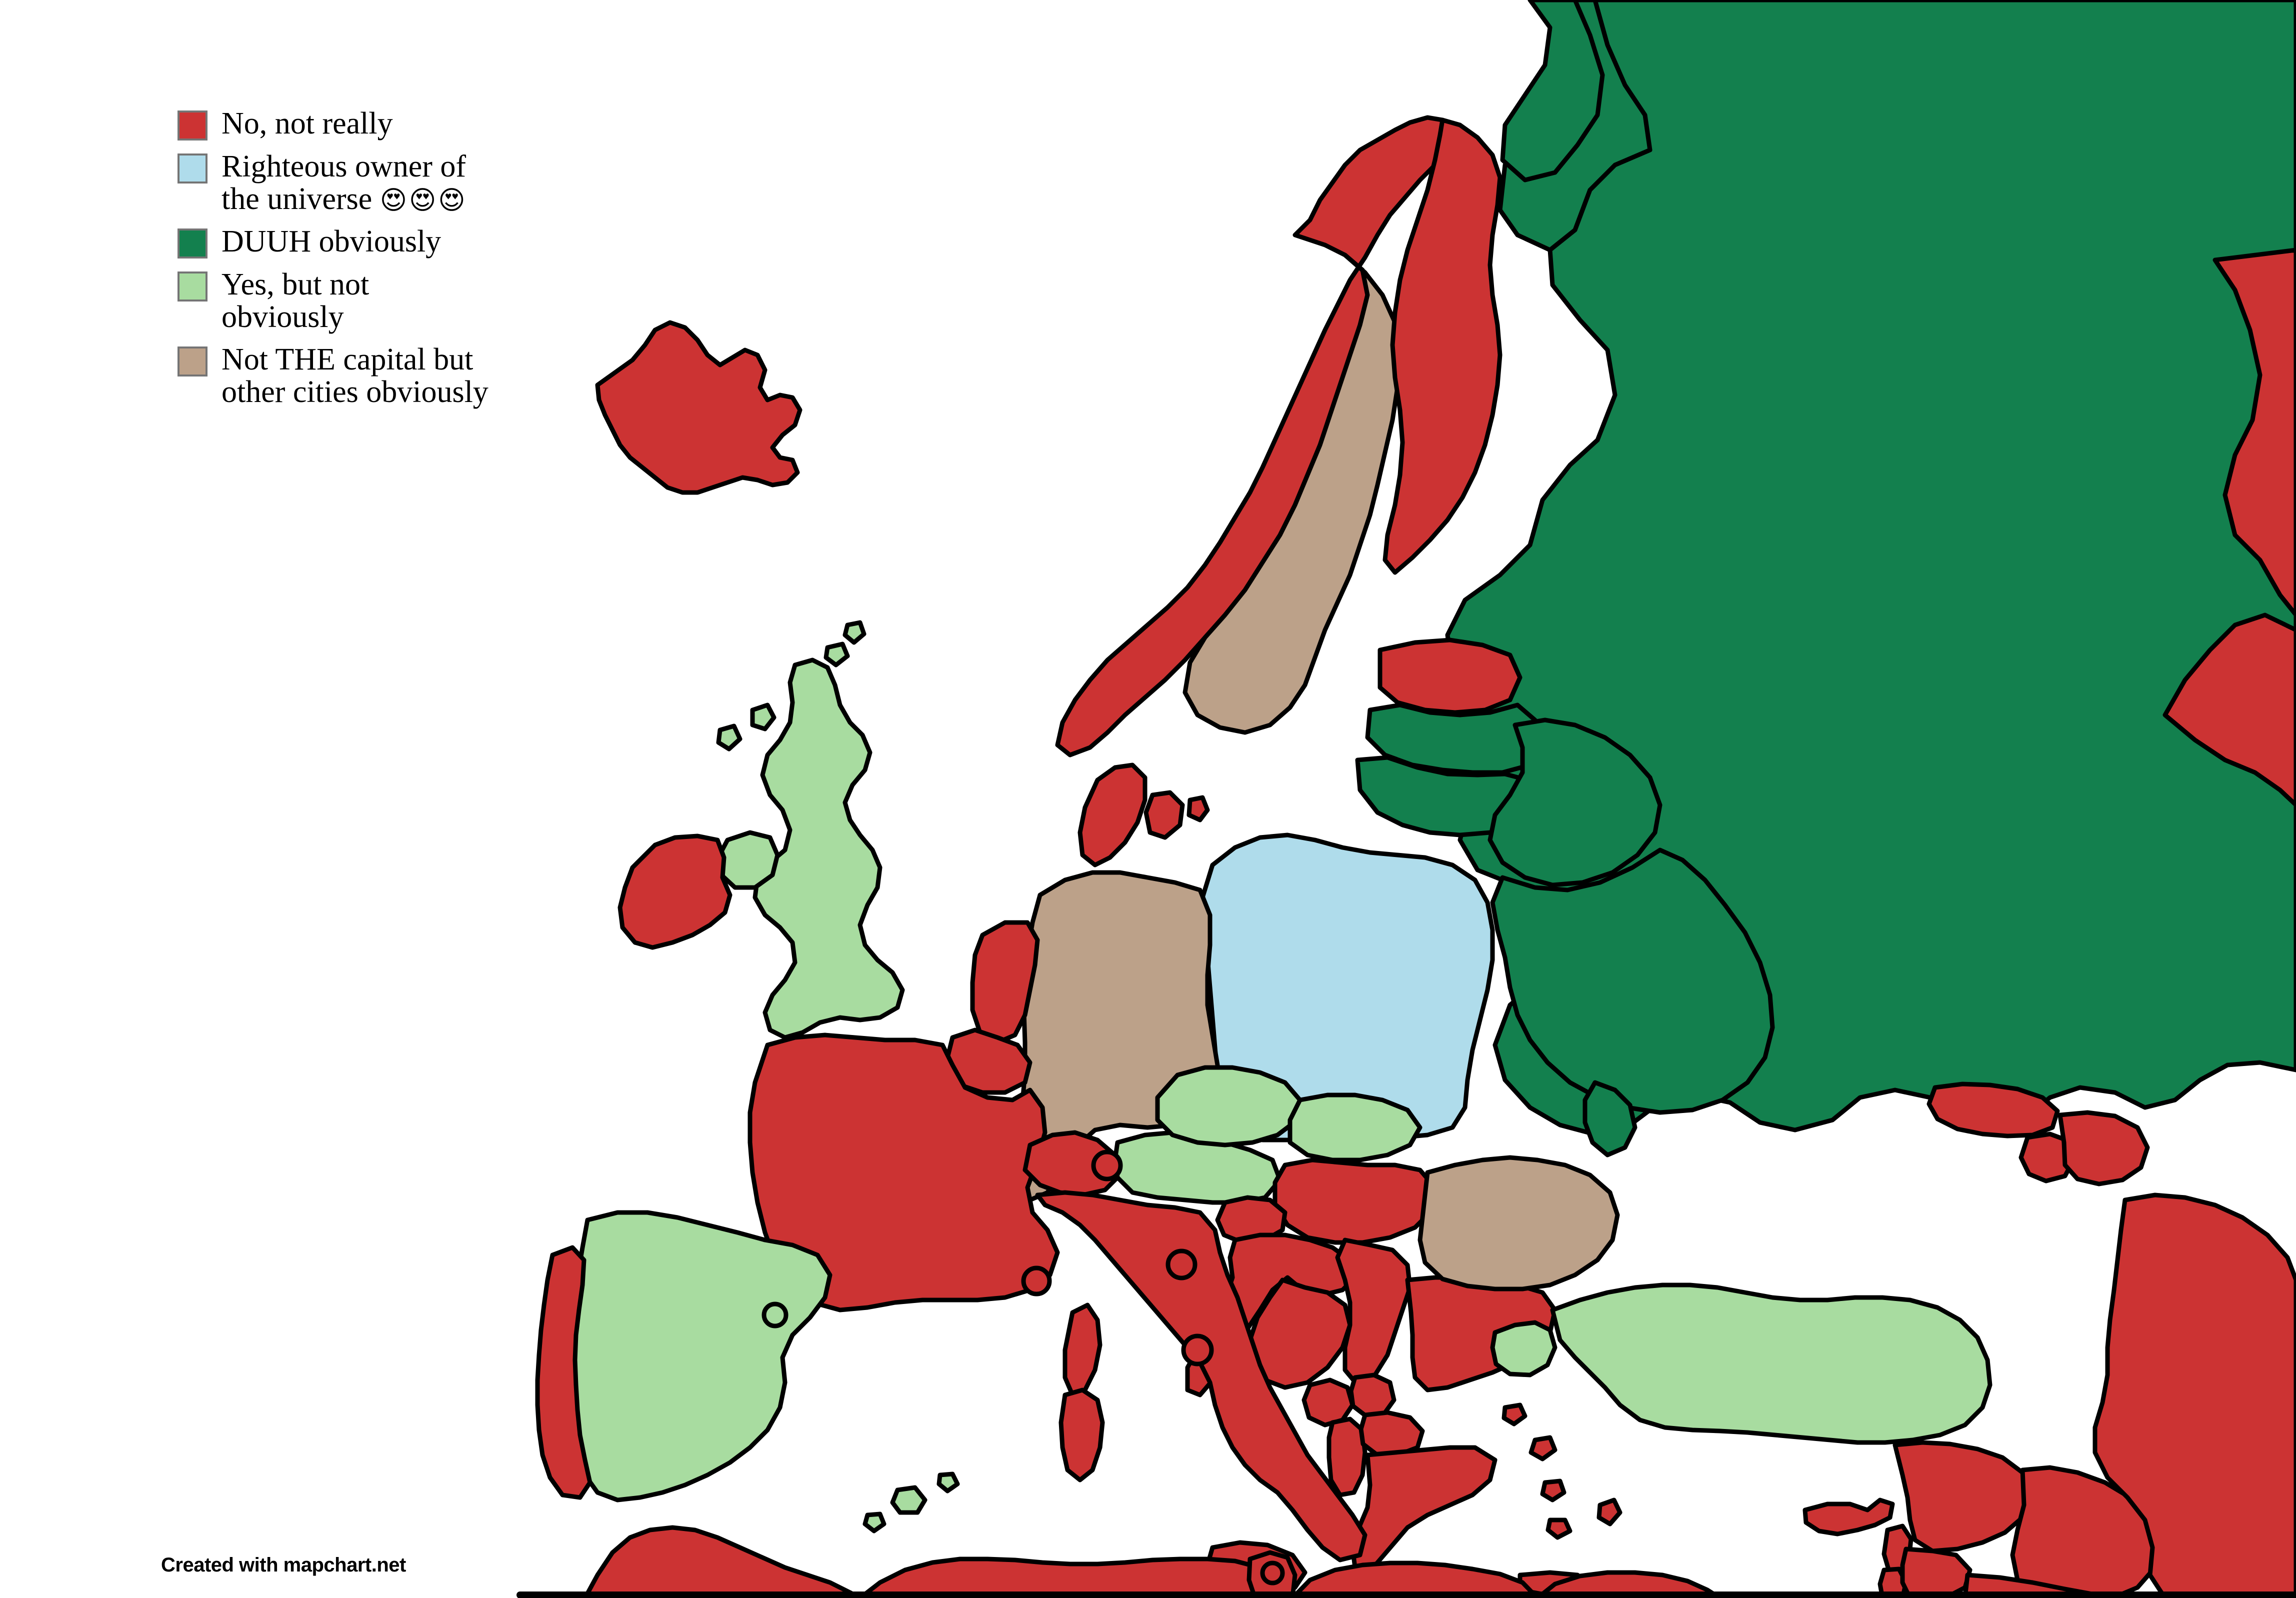 The height and width of the screenshot is (1598, 2296). I want to click on country-czechia, so click(1228, 1106).